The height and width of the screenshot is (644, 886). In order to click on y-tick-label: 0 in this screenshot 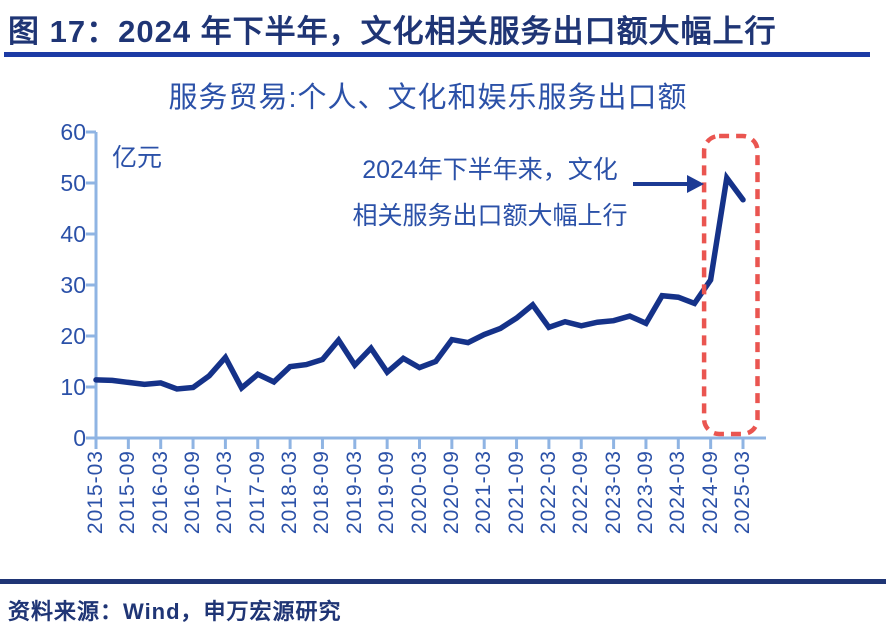, I will do `click(79, 438)`.